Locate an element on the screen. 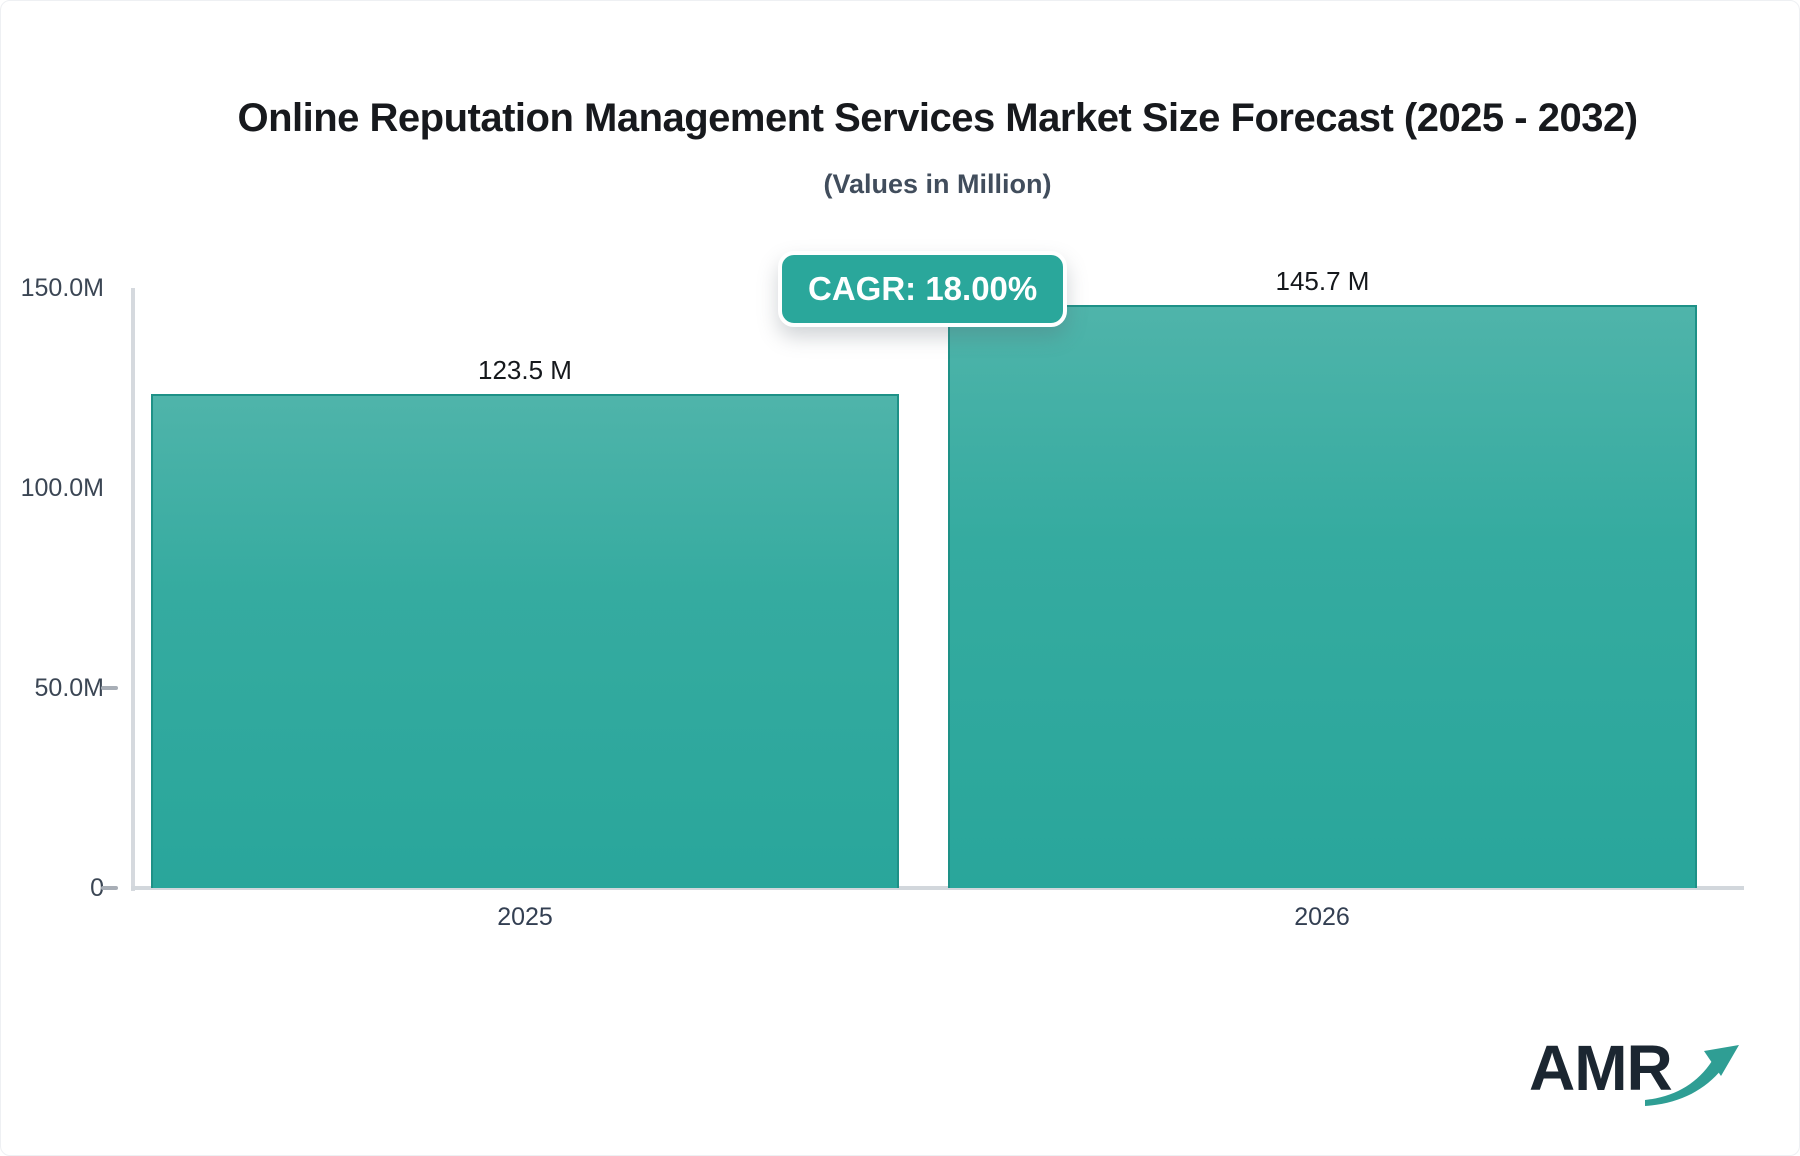 This screenshot has width=1800, height=1156. y-tick-label-100.0M: 100.0M is located at coordinates (62, 488).